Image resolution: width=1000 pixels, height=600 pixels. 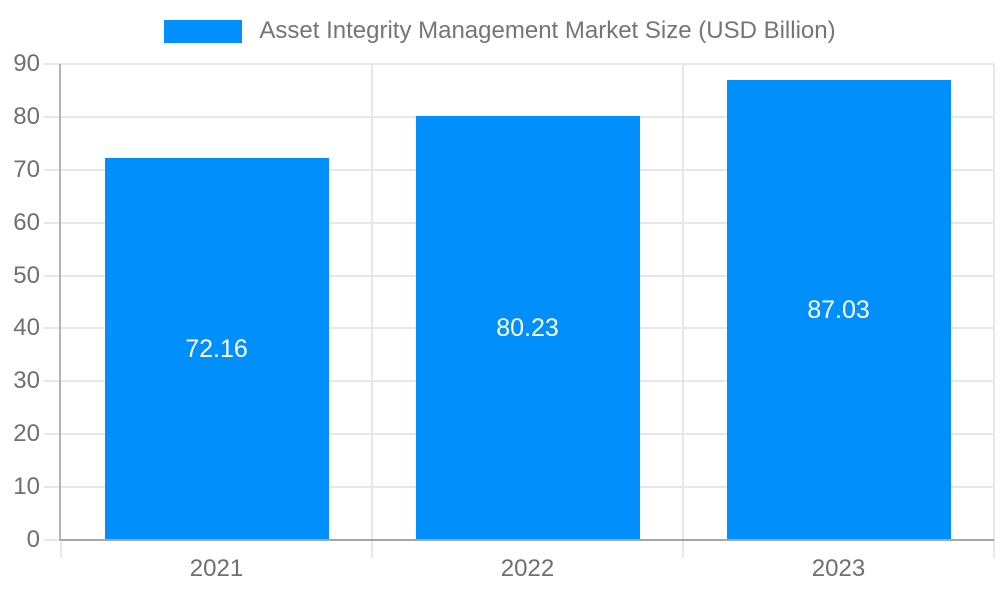 I want to click on bar-value-label: 87.03, so click(x=838, y=309).